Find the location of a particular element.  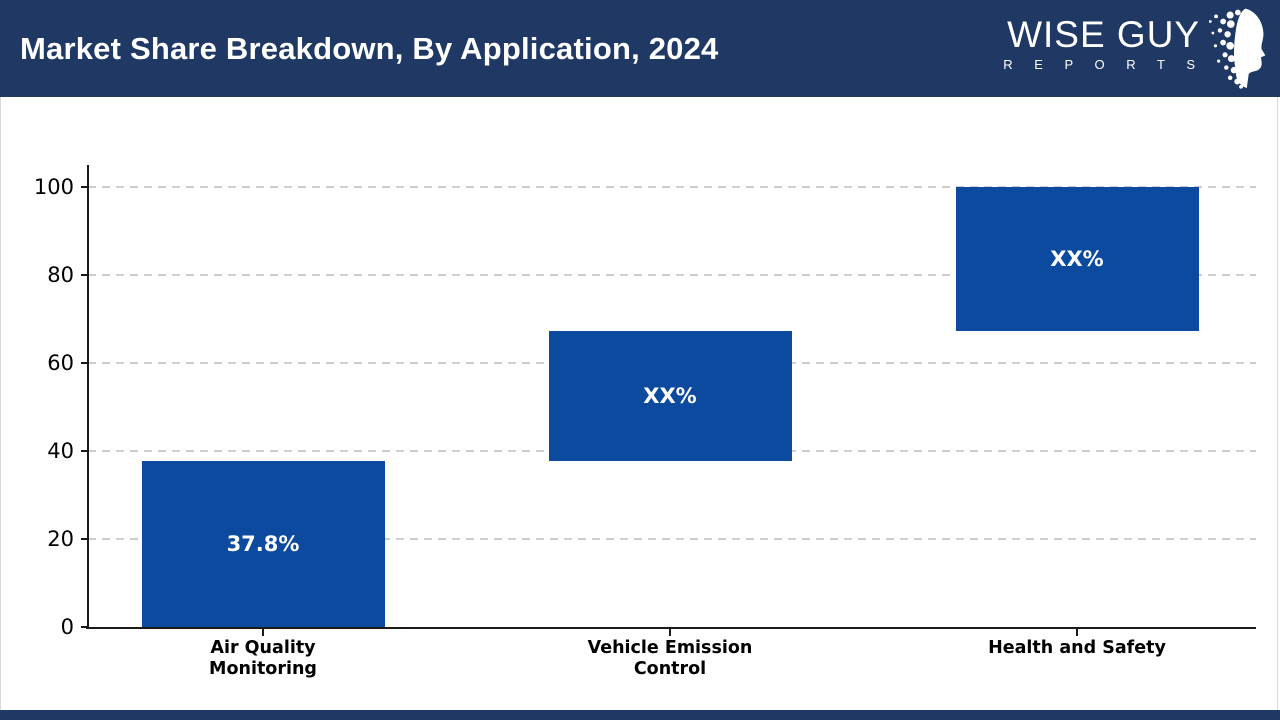

x-category-label: Health and Safety is located at coordinates (1077, 648).